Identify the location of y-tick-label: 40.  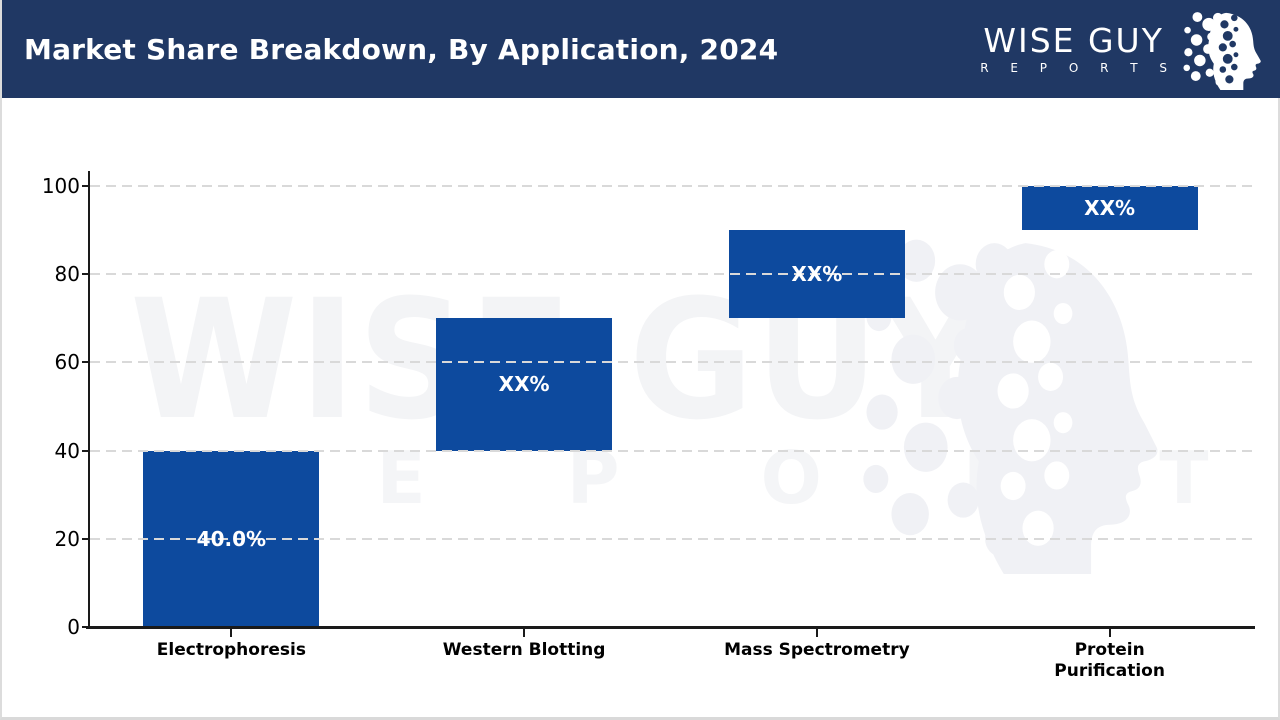
(67, 450).